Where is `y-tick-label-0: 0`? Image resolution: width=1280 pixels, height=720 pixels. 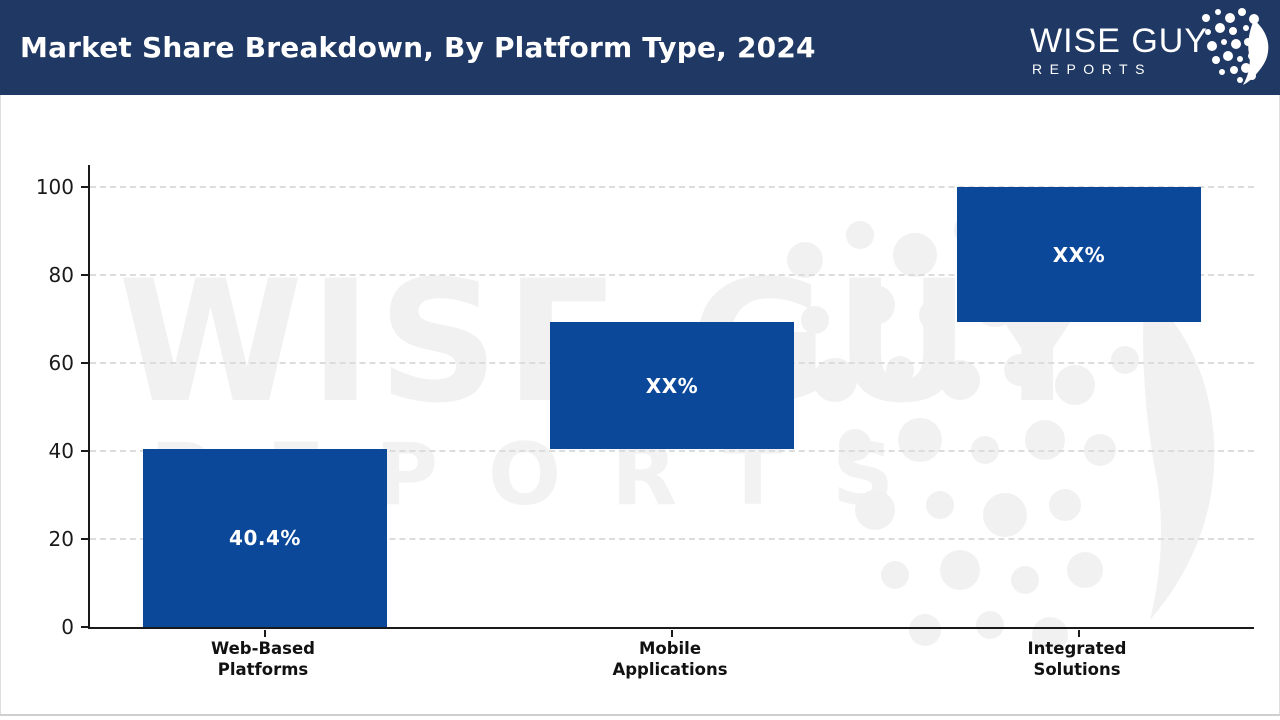 y-tick-label-0: 0 is located at coordinates (67, 627).